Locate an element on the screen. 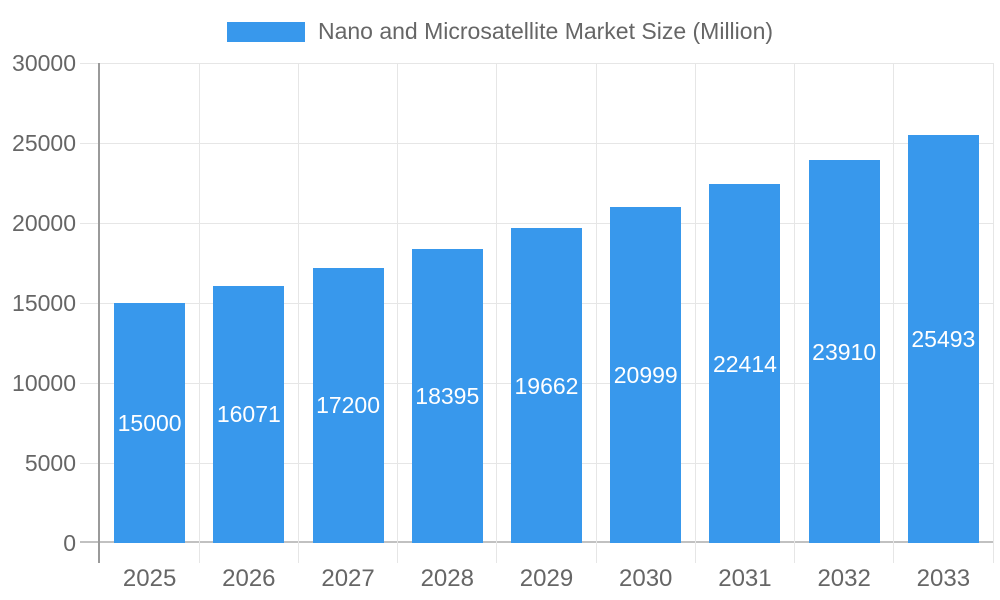 The width and height of the screenshot is (1000, 600). bar-value-label: 23910 is located at coordinates (844, 351).